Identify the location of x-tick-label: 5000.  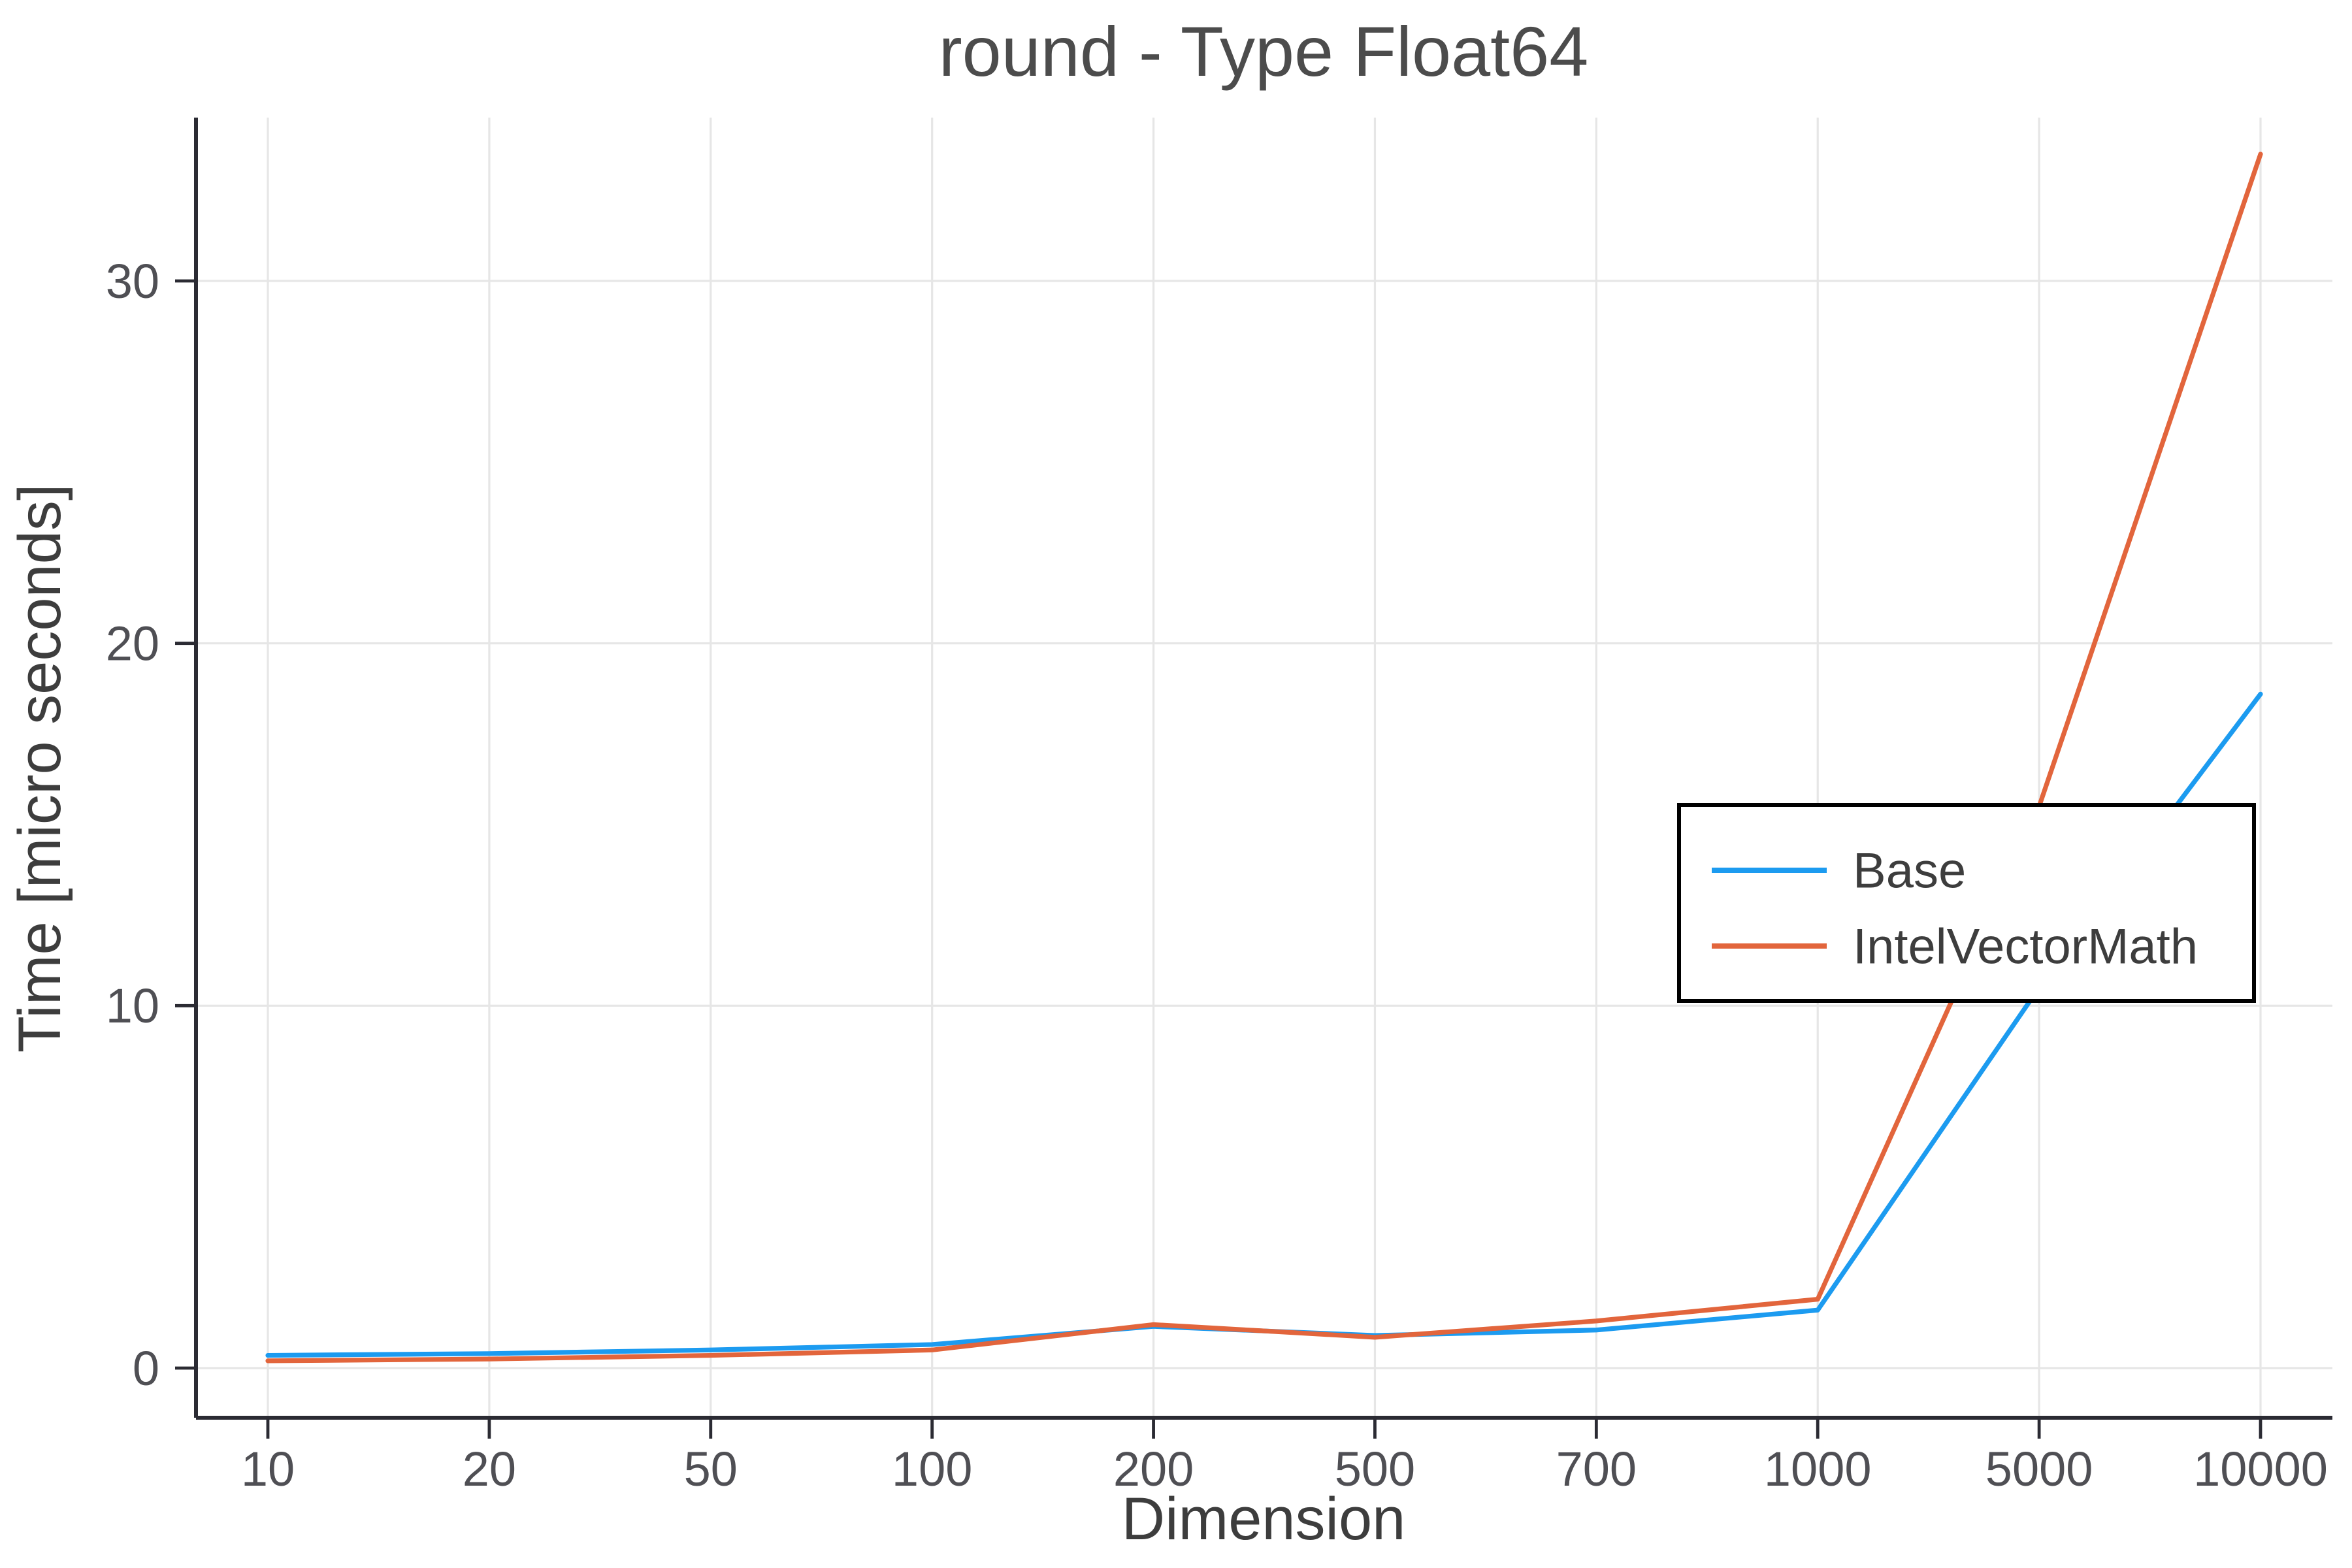
(2039, 1469).